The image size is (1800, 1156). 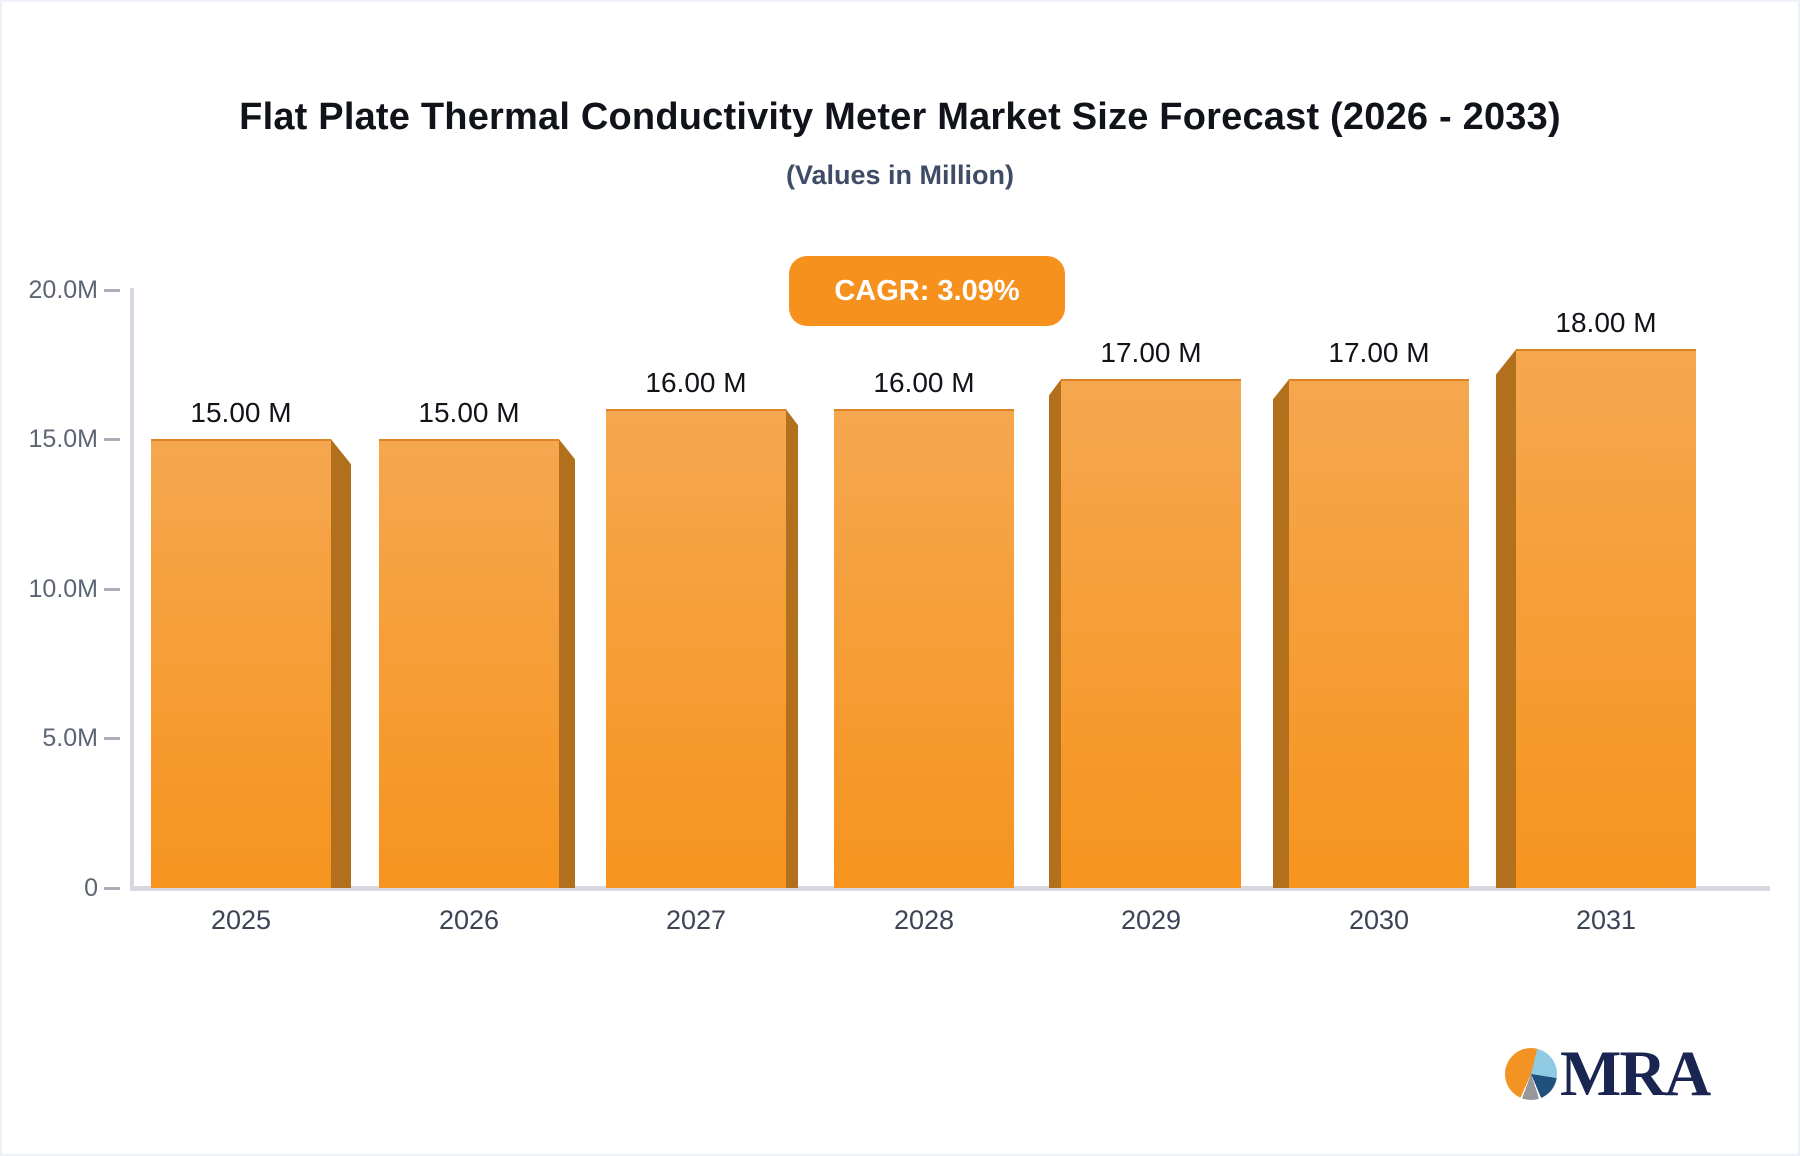 I want to click on y-tick-label: 5.0M, so click(x=70, y=738).